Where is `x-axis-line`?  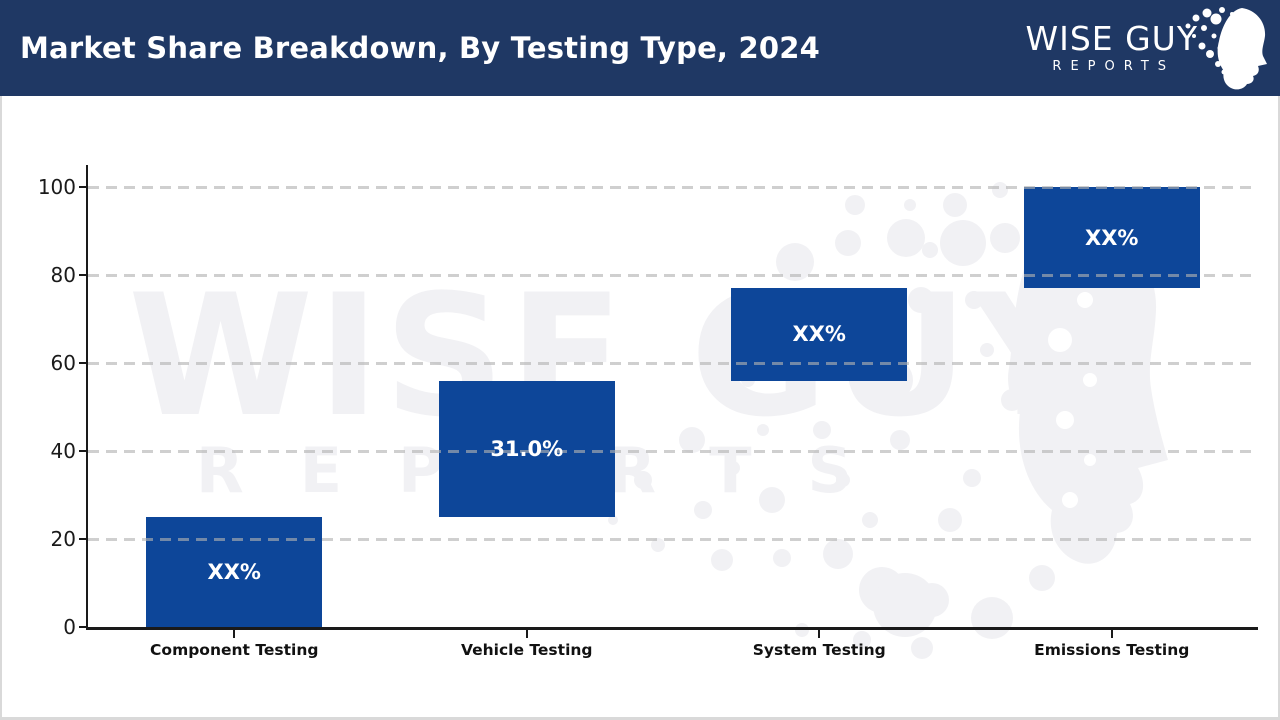 x-axis-line is located at coordinates (672, 628).